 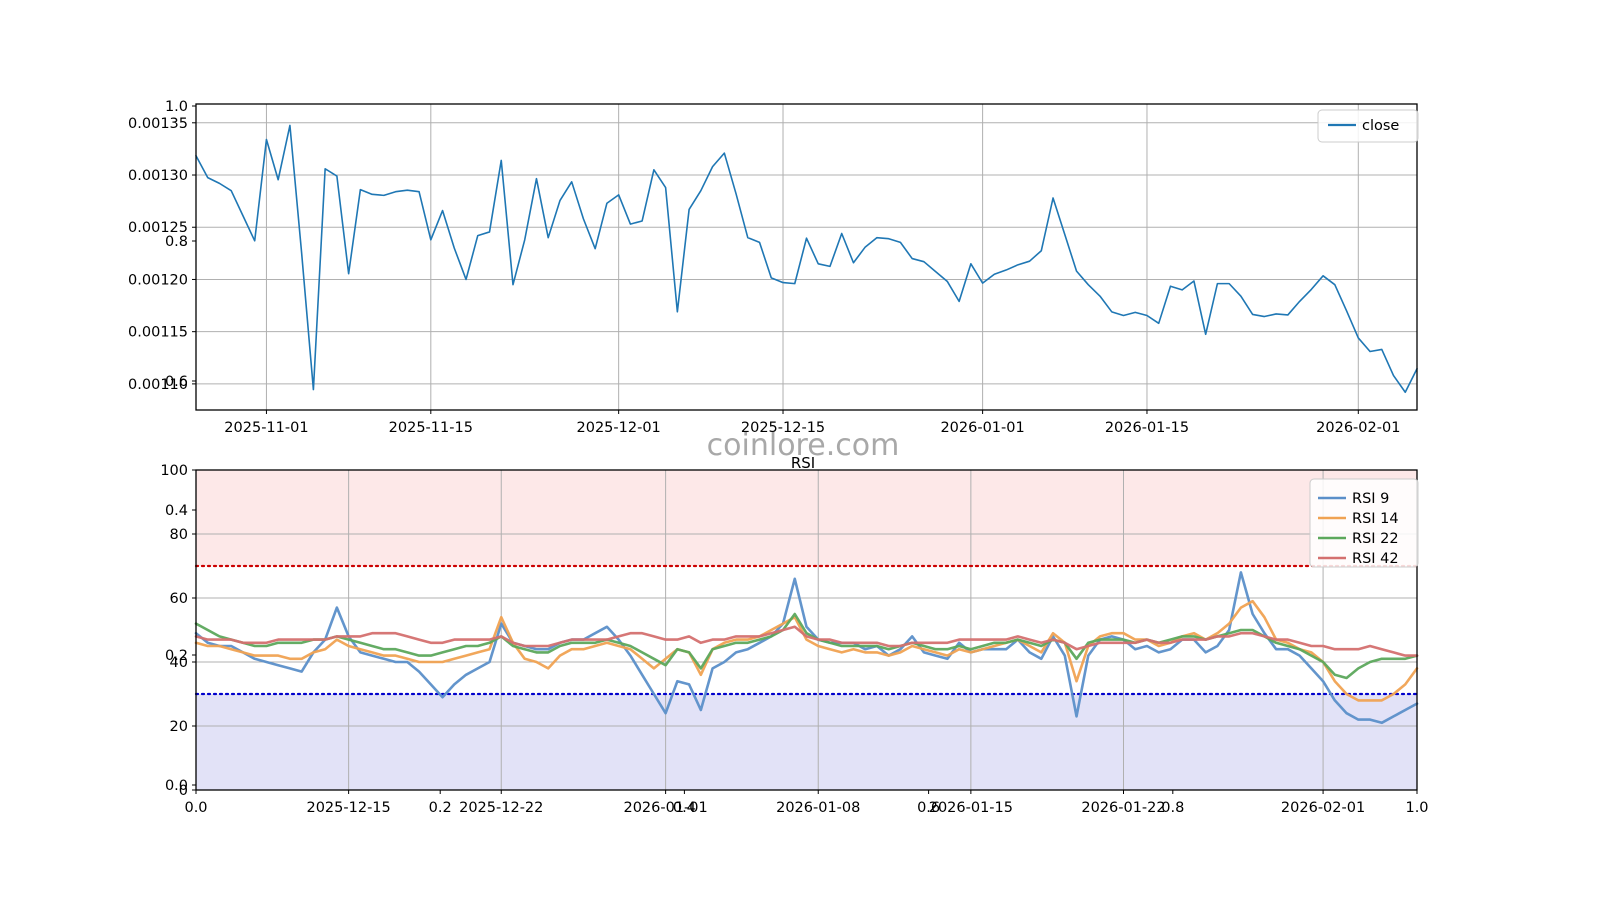 What do you see at coordinates (1370, 499) in the screenshot?
I see `rsi-legend-label: RSI 9` at bounding box center [1370, 499].